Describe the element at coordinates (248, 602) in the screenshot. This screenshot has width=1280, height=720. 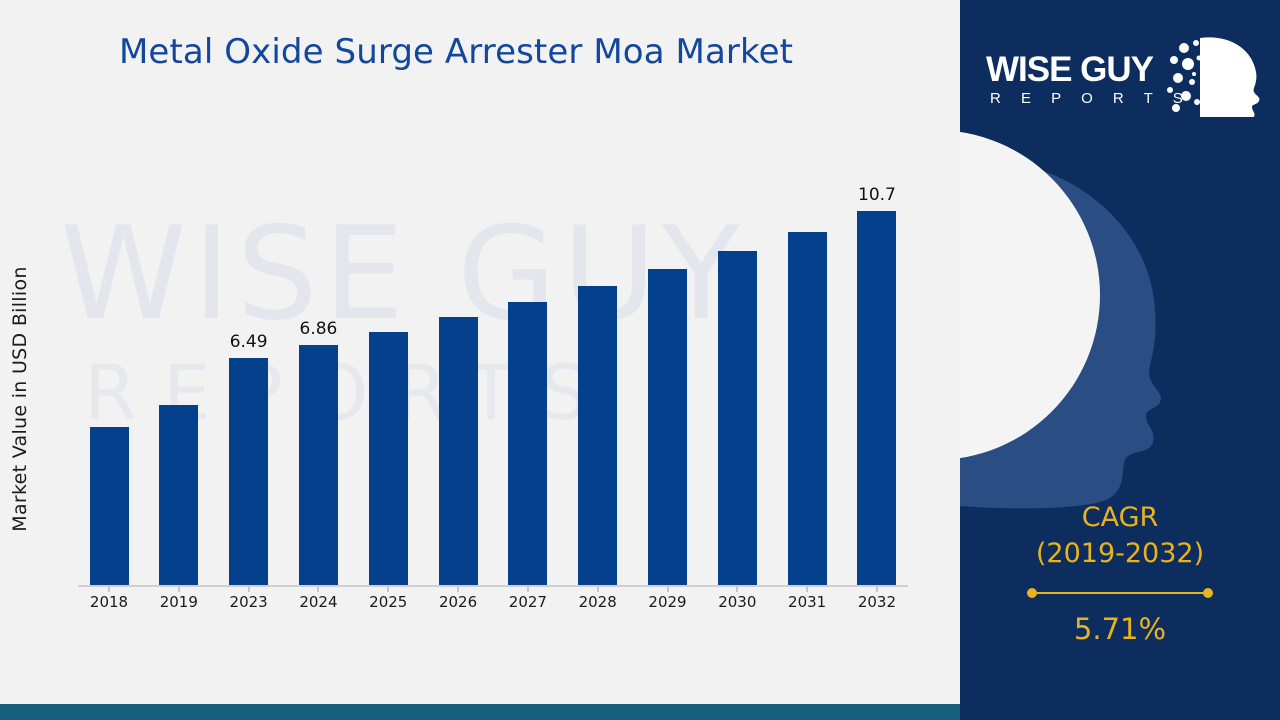
I see `x-axis-tick-label: 2023` at that location.